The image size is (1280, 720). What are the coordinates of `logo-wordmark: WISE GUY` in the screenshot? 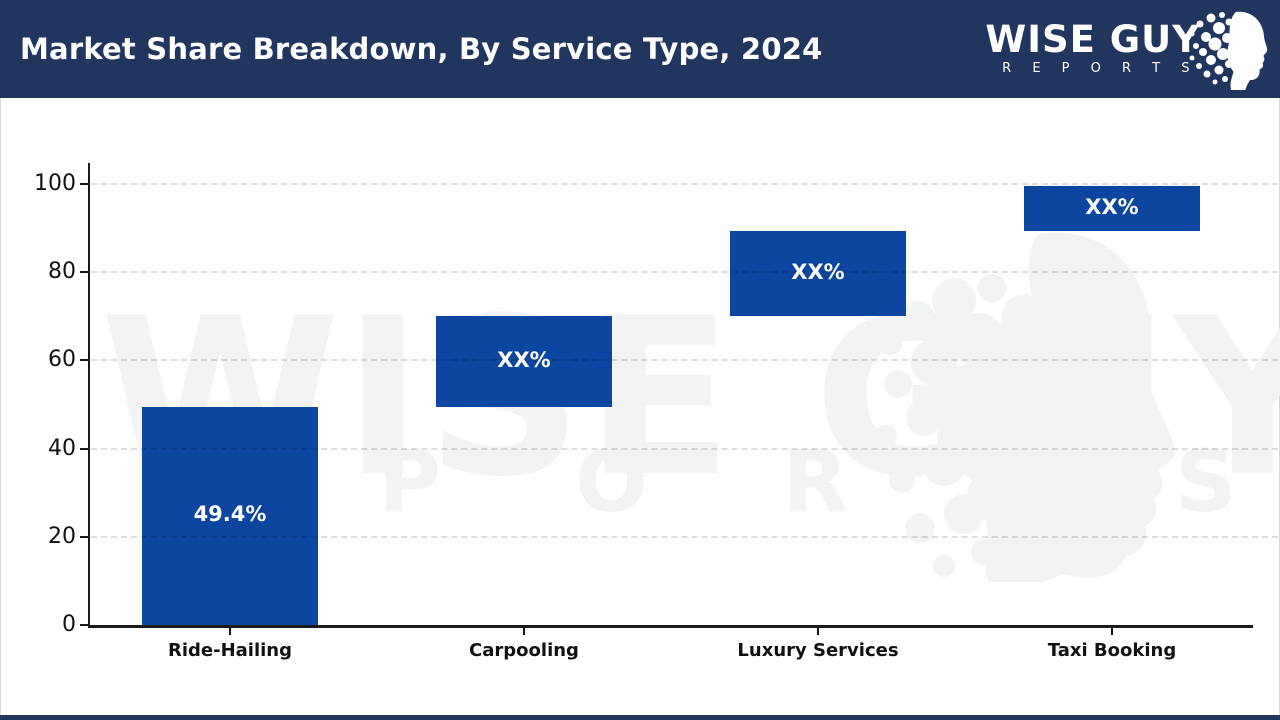 It's located at (1092, 39).